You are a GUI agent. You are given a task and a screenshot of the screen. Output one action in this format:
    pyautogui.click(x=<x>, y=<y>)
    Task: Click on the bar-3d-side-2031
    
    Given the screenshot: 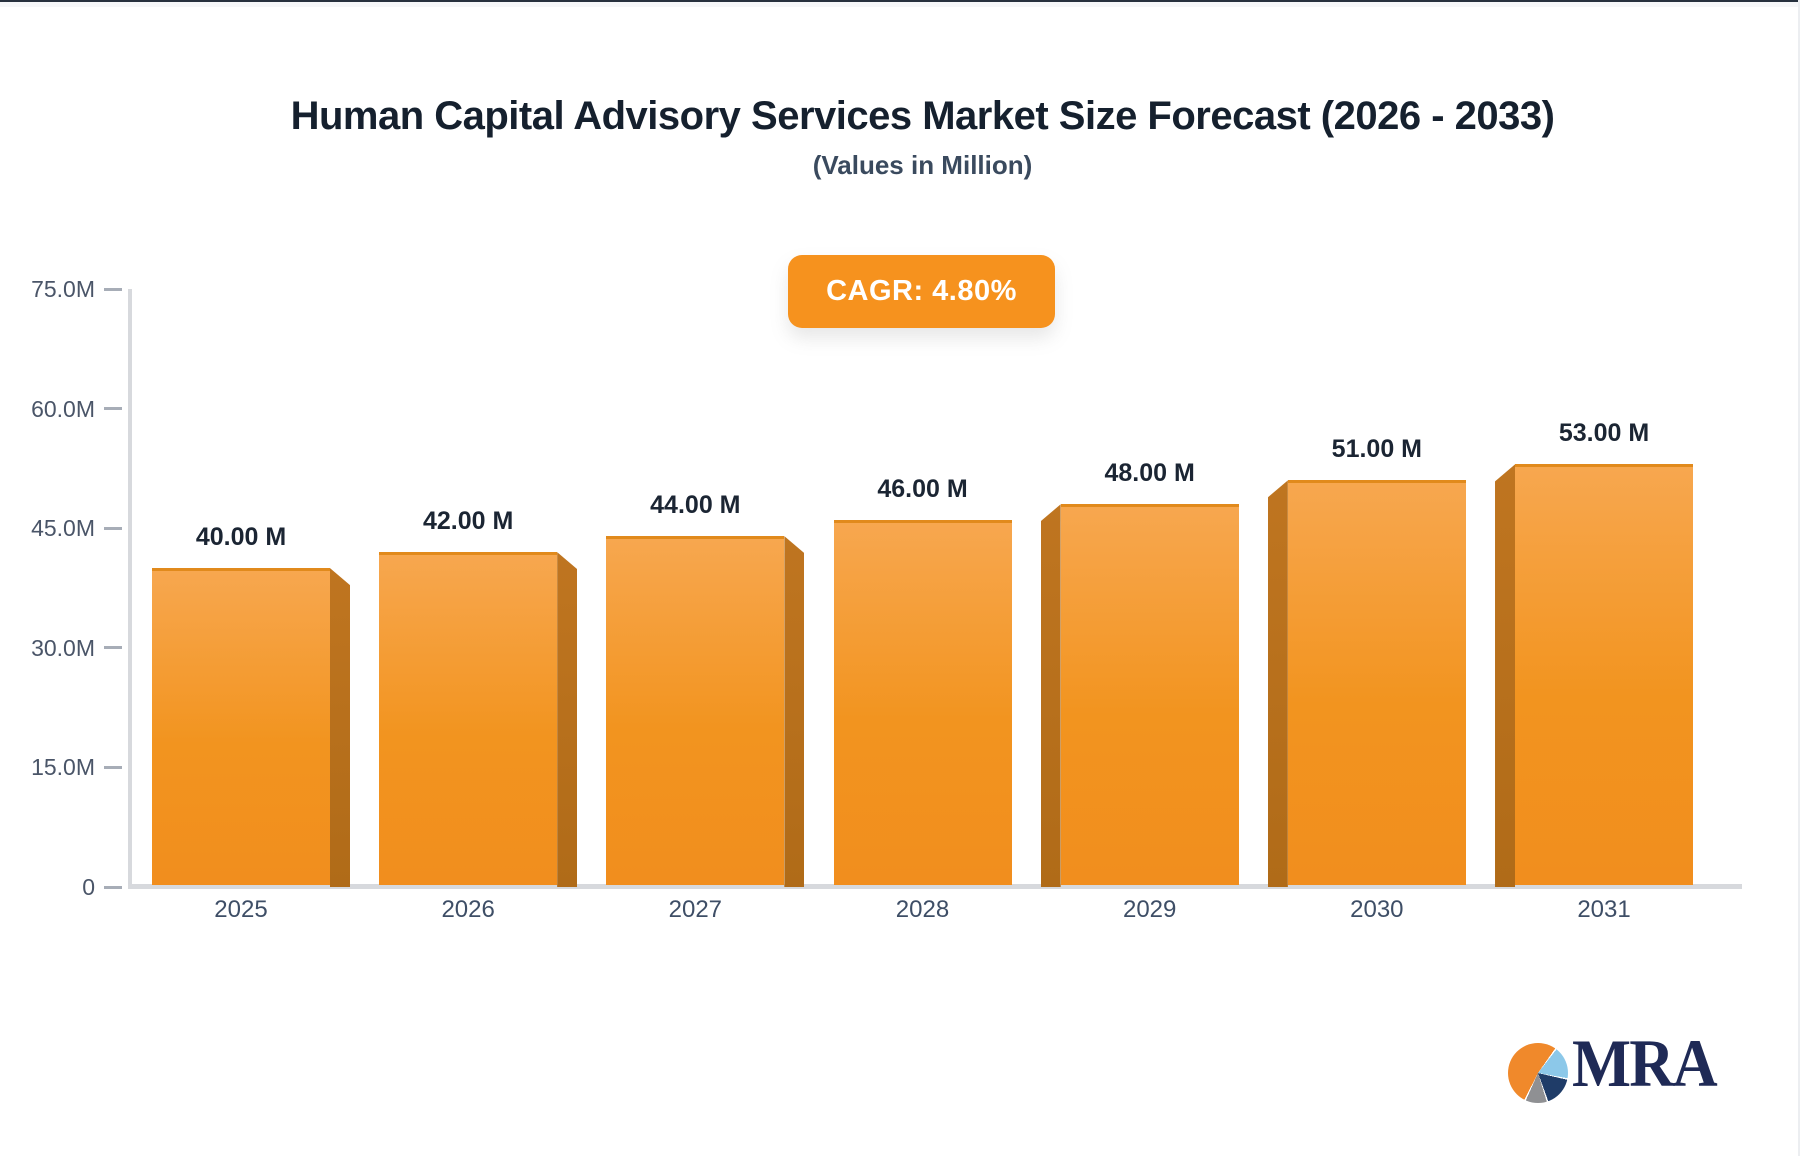 What is the action you would take?
    pyautogui.click(x=1505, y=675)
    